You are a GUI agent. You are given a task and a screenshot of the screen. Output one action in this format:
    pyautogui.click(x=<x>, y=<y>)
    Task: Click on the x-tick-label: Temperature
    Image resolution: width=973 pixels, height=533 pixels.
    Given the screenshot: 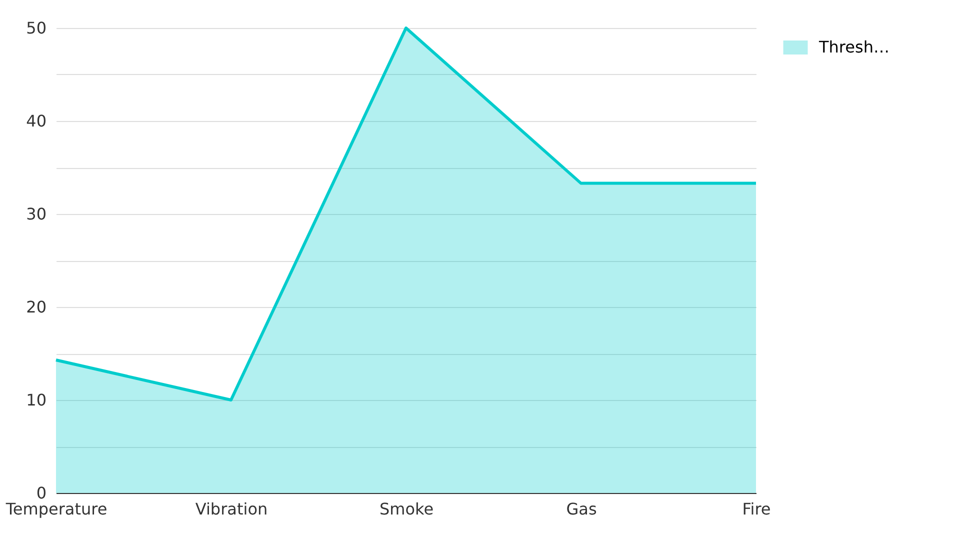 What is the action you would take?
    pyautogui.click(x=56, y=509)
    